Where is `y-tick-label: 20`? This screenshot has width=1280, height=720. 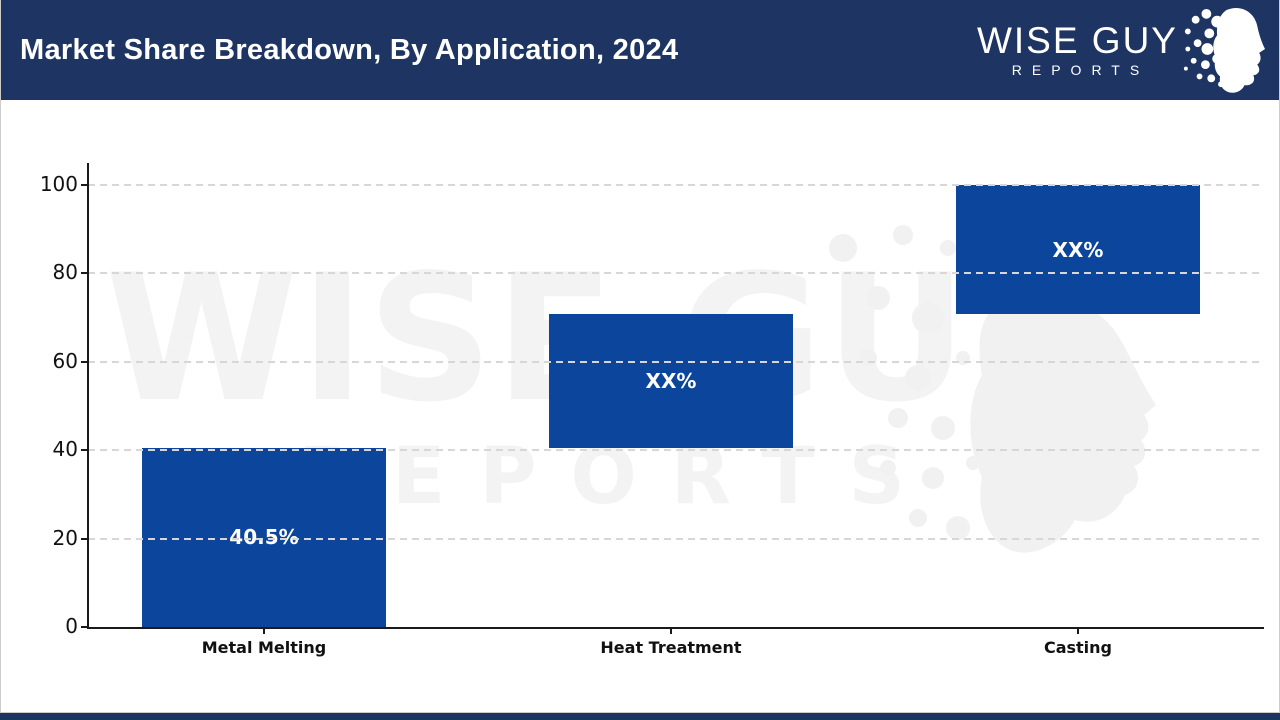 y-tick-label: 20 is located at coordinates (65, 537).